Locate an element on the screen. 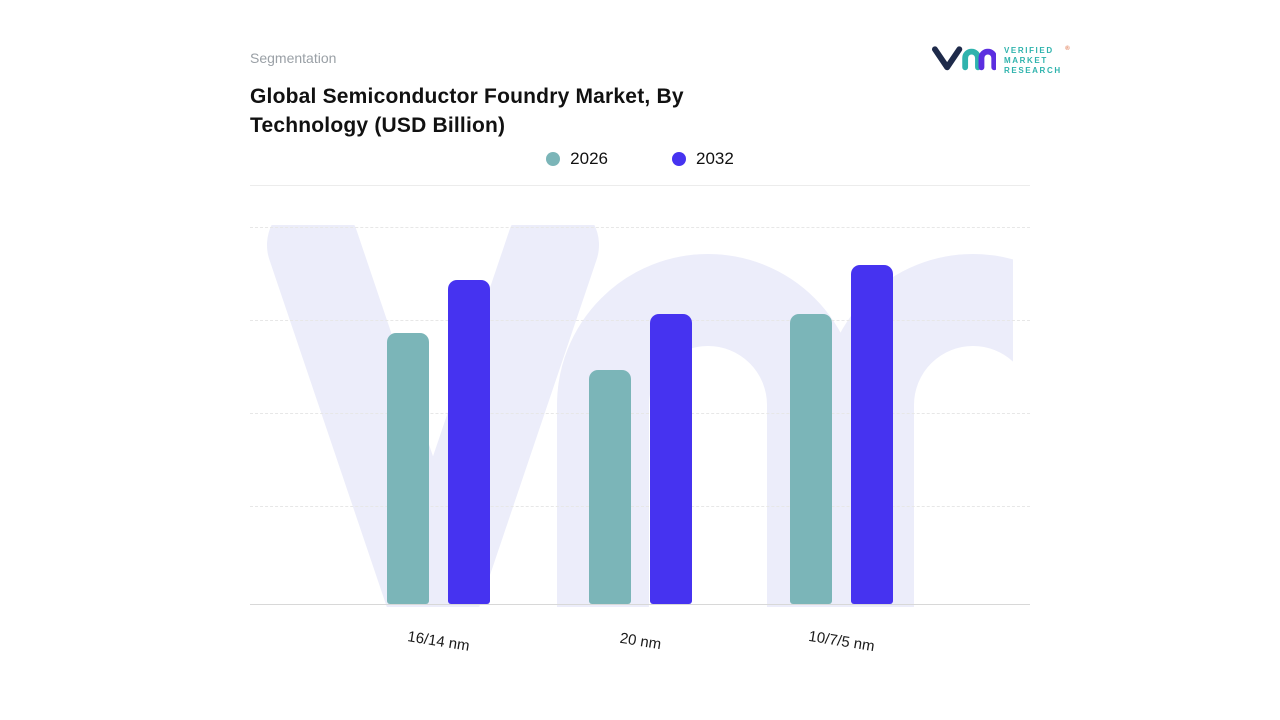  x-axis-labels: 16/14 nm 20 nm 10/7/5 nm is located at coordinates (640, 650).